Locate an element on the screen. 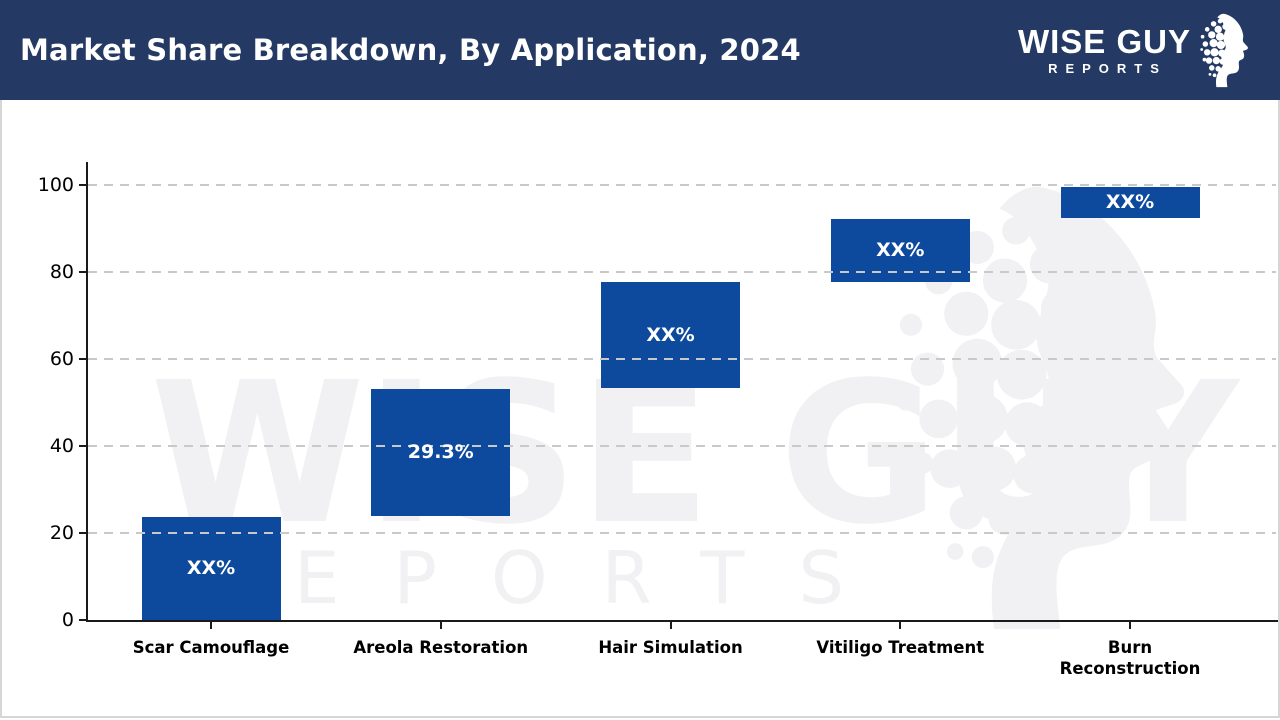 This screenshot has width=1280, height=720. y-axis-line is located at coordinates (87, 392).